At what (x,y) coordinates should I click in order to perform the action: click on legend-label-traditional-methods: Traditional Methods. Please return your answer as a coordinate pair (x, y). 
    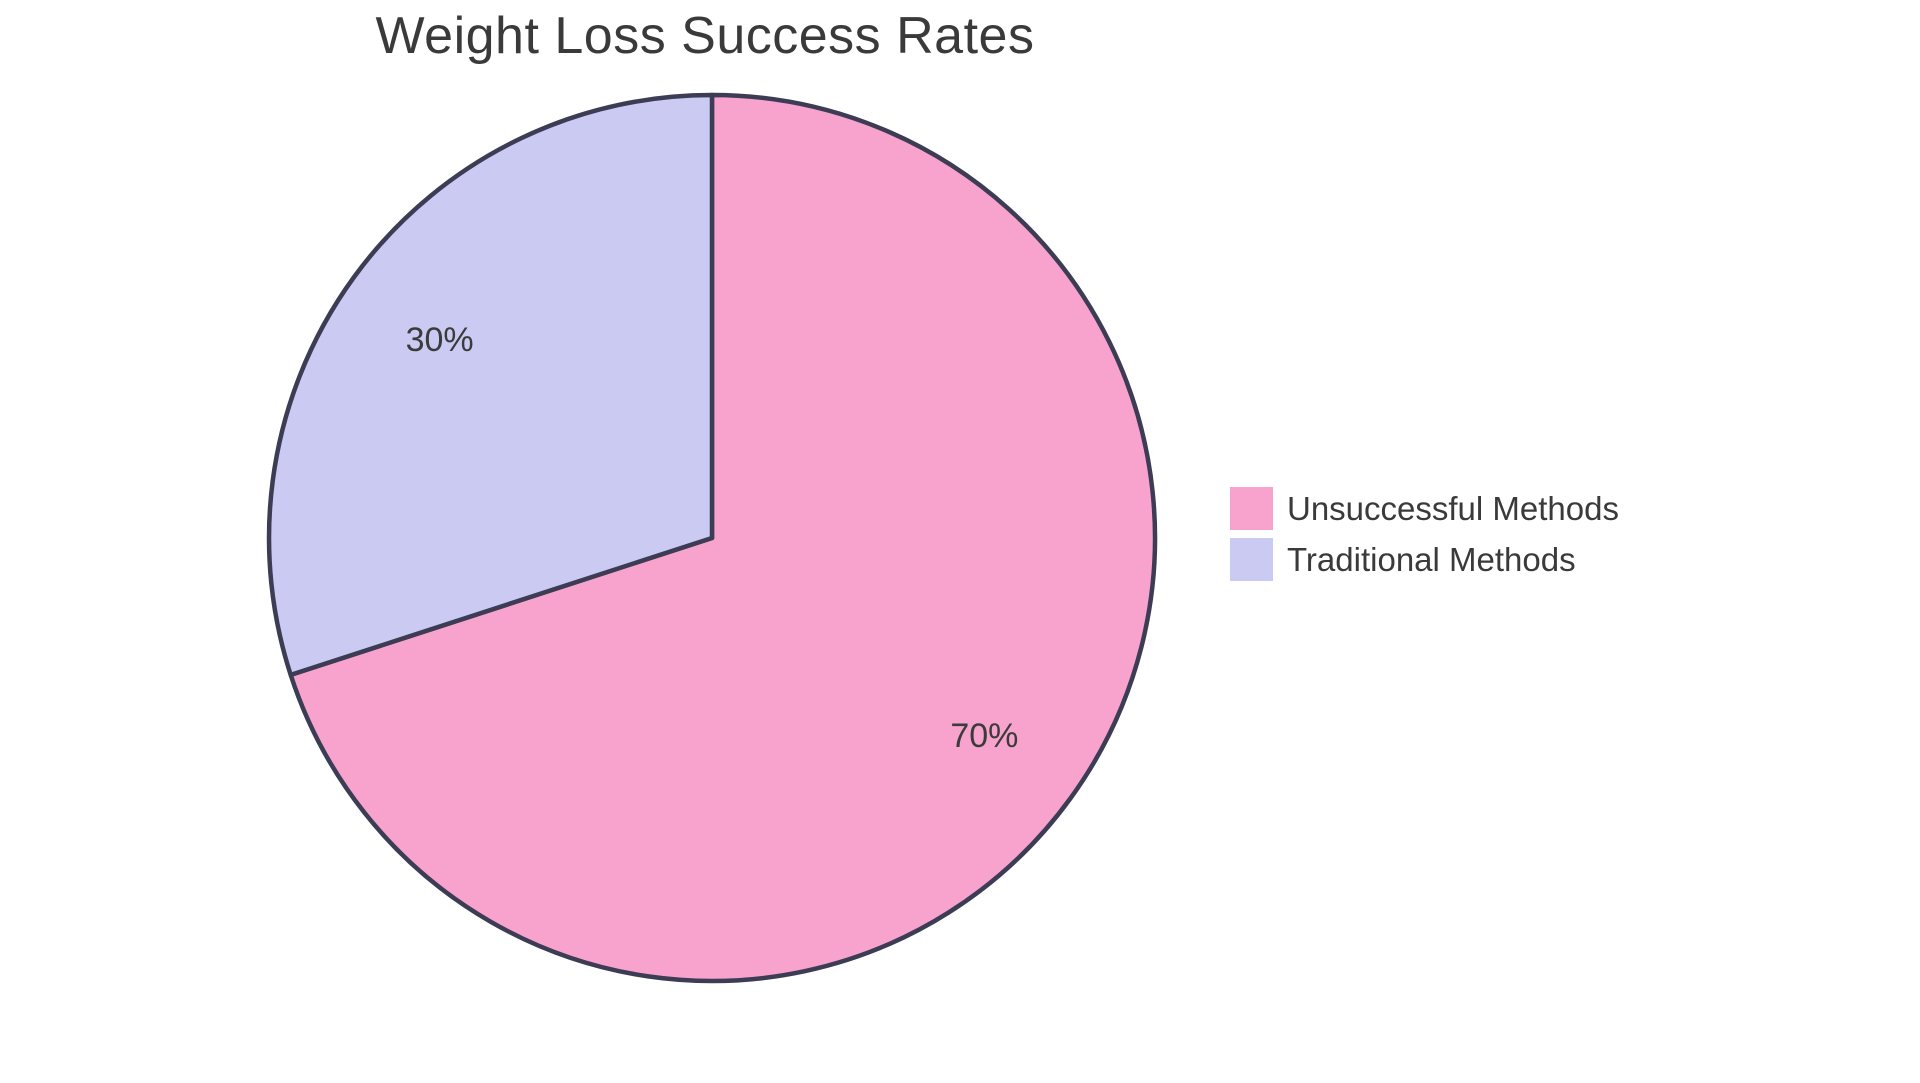
    Looking at the image, I should click on (1431, 559).